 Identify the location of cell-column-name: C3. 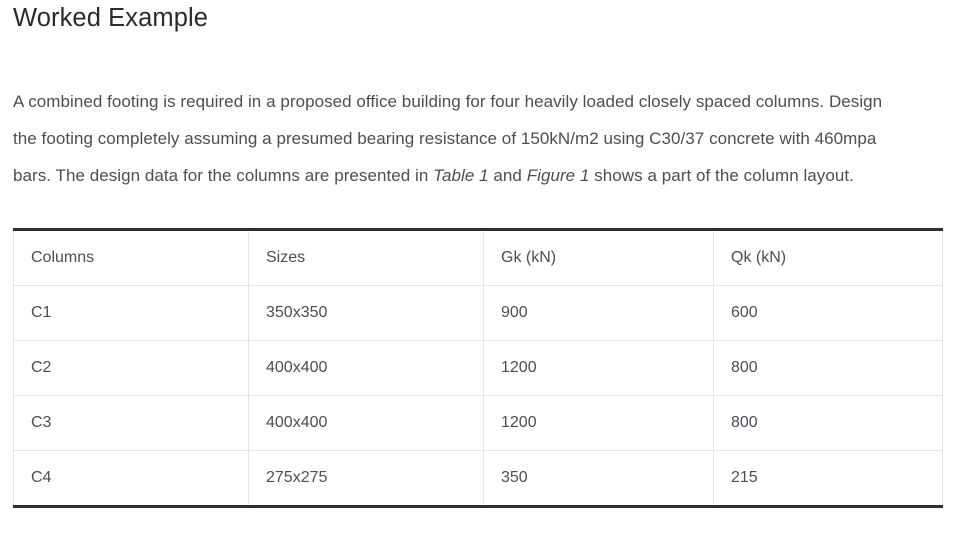
(131, 423).